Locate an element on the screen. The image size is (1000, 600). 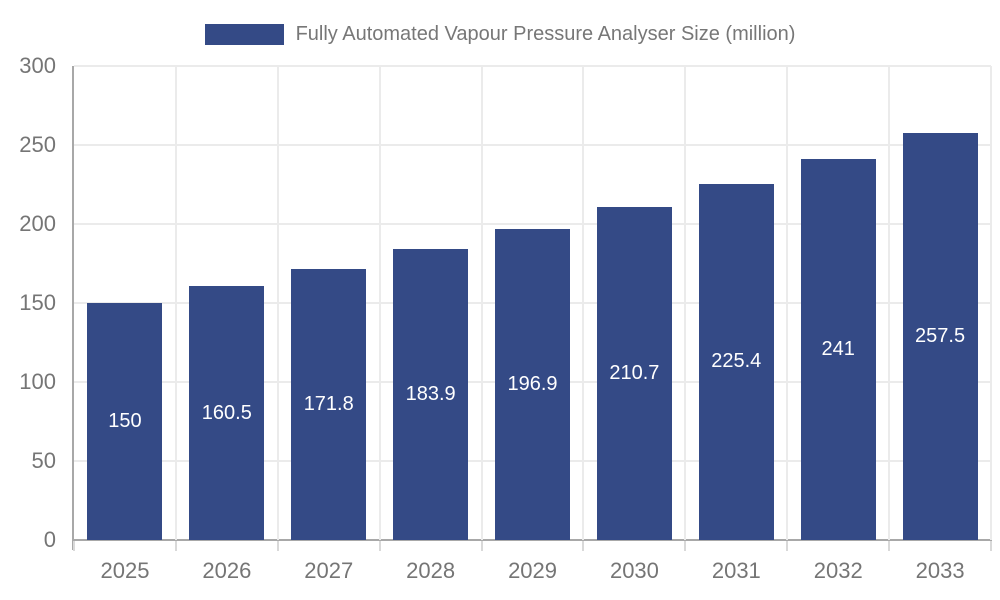
legend-swatch-icon is located at coordinates (244, 34).